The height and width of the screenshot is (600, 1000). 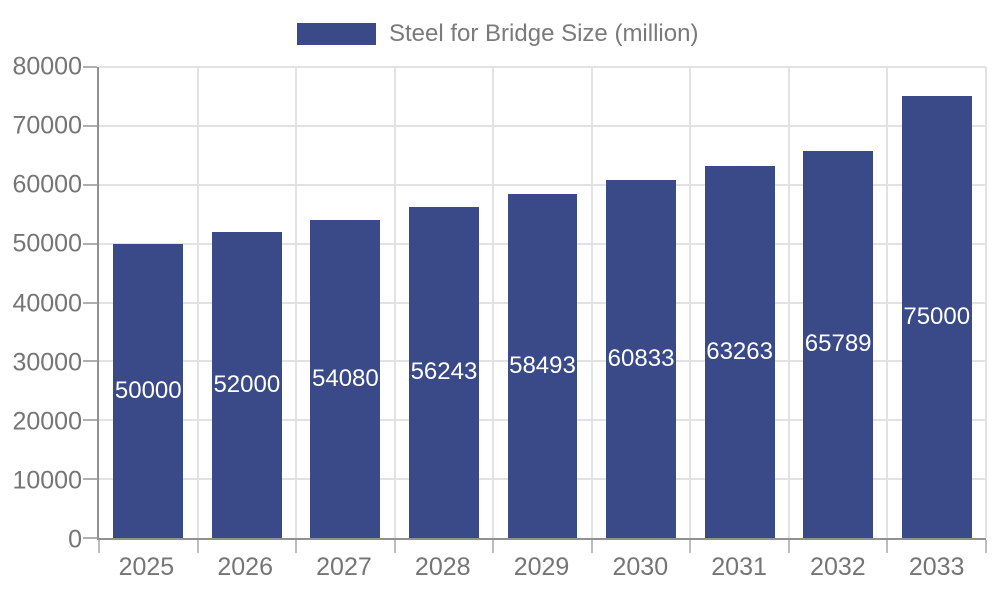 I want to click on bar-value-label: 63263, so click(x=739, y=351).